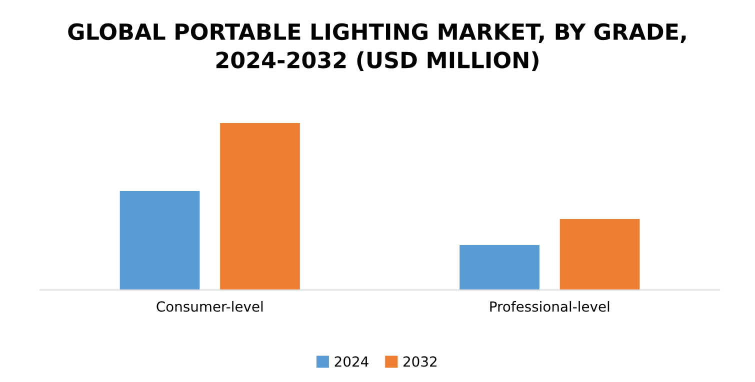 Image resolution: width=755 pixels, height=382 pixels. I want to click on chart-title: GLOBAL PORTABLE LIGHTING MARKET, BY GRADE, 2024-2032 (USD MILLION), so click(377, 47).